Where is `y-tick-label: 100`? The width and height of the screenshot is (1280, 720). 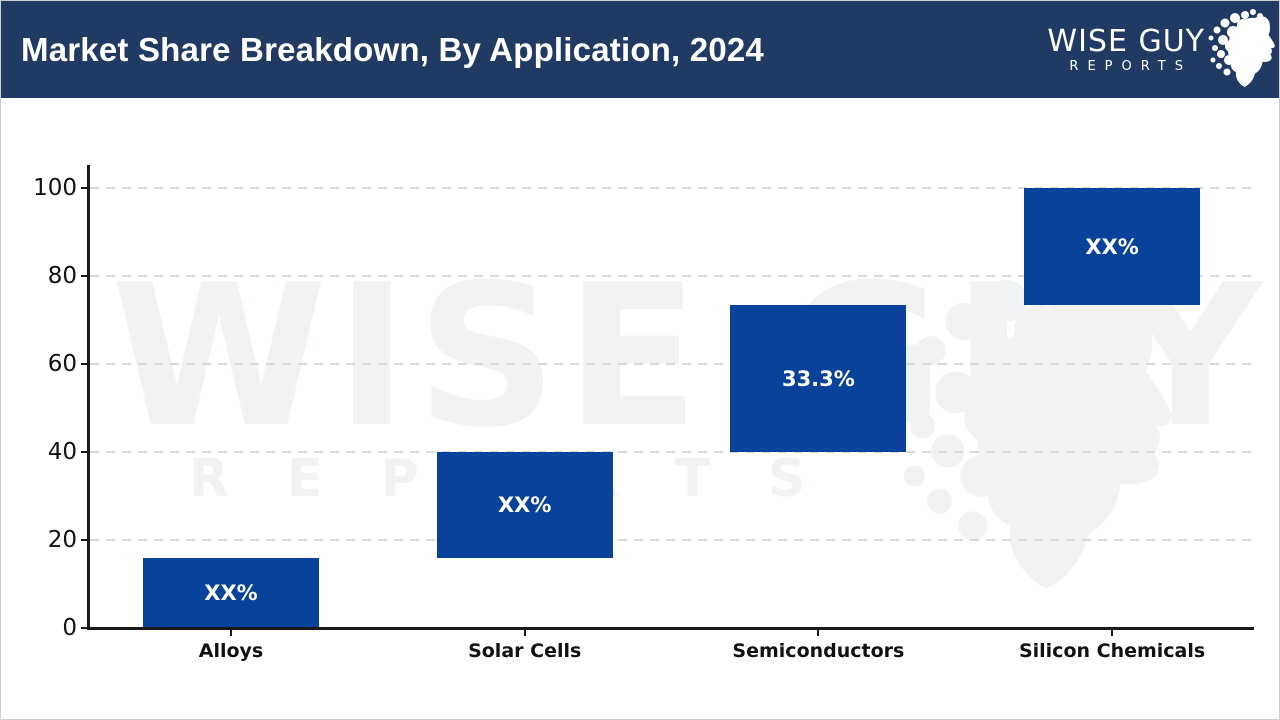 y-tick-label: 100 is located at coordinates (55, 188).